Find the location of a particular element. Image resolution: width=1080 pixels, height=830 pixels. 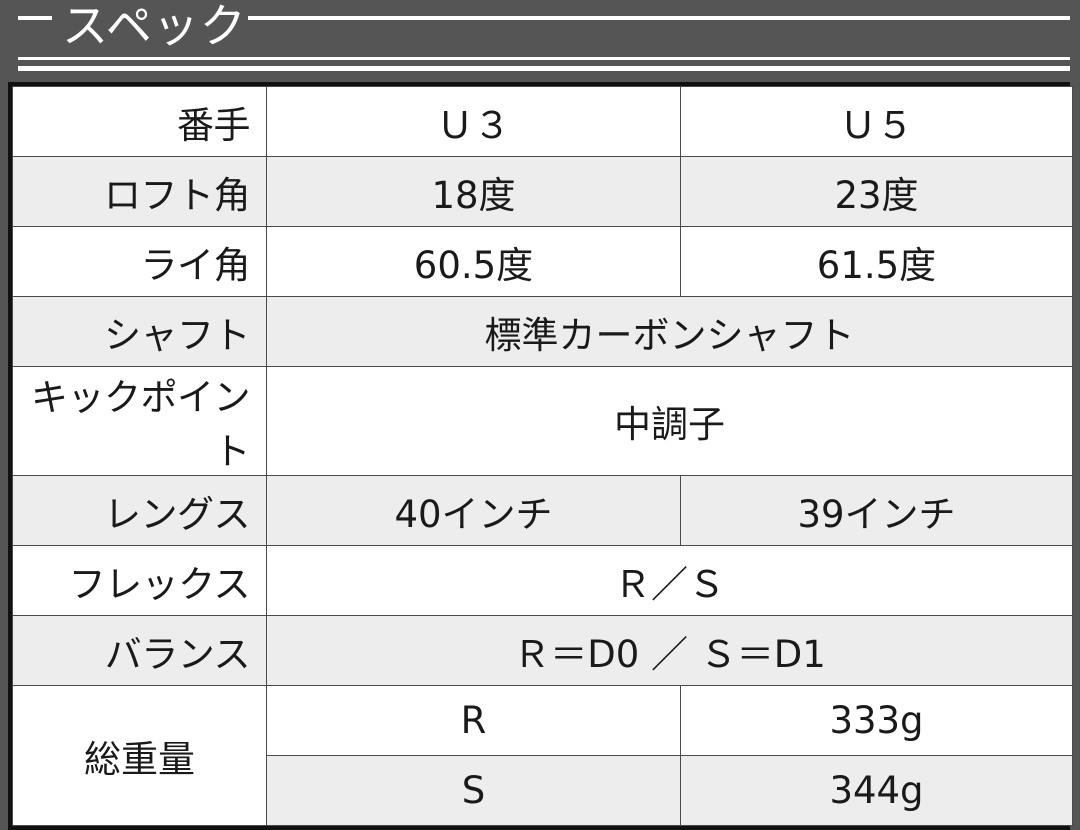

row-label-loft: ロフト角 is located at coordinates (139, 191).